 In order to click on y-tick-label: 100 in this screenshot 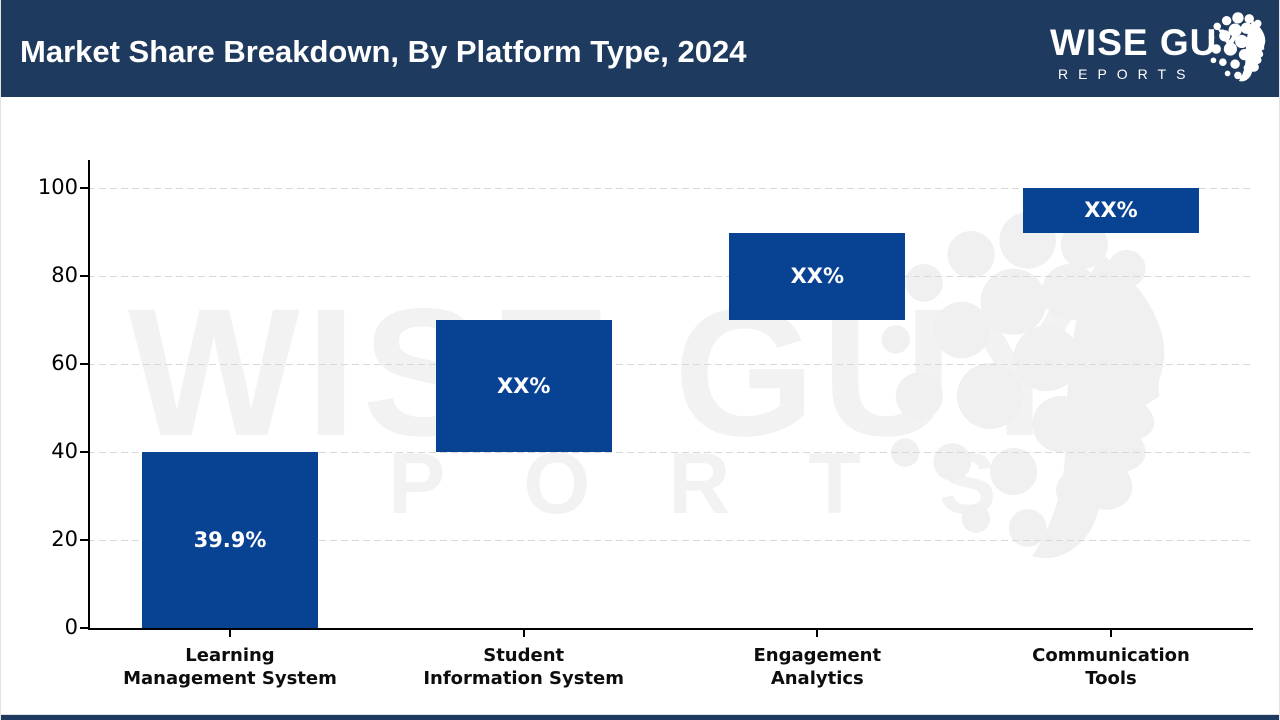, I will do `click(57, 187)`.